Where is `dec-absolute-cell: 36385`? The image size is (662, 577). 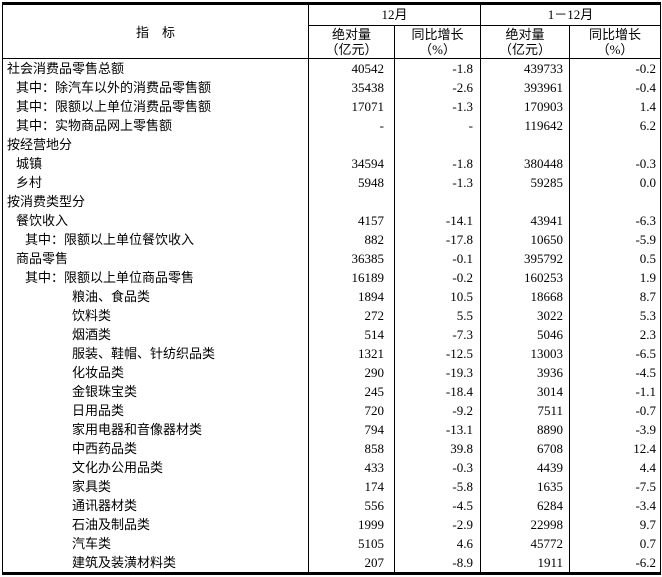
dec-absolute-cell: 36385 is located at coordinates (351, 258).